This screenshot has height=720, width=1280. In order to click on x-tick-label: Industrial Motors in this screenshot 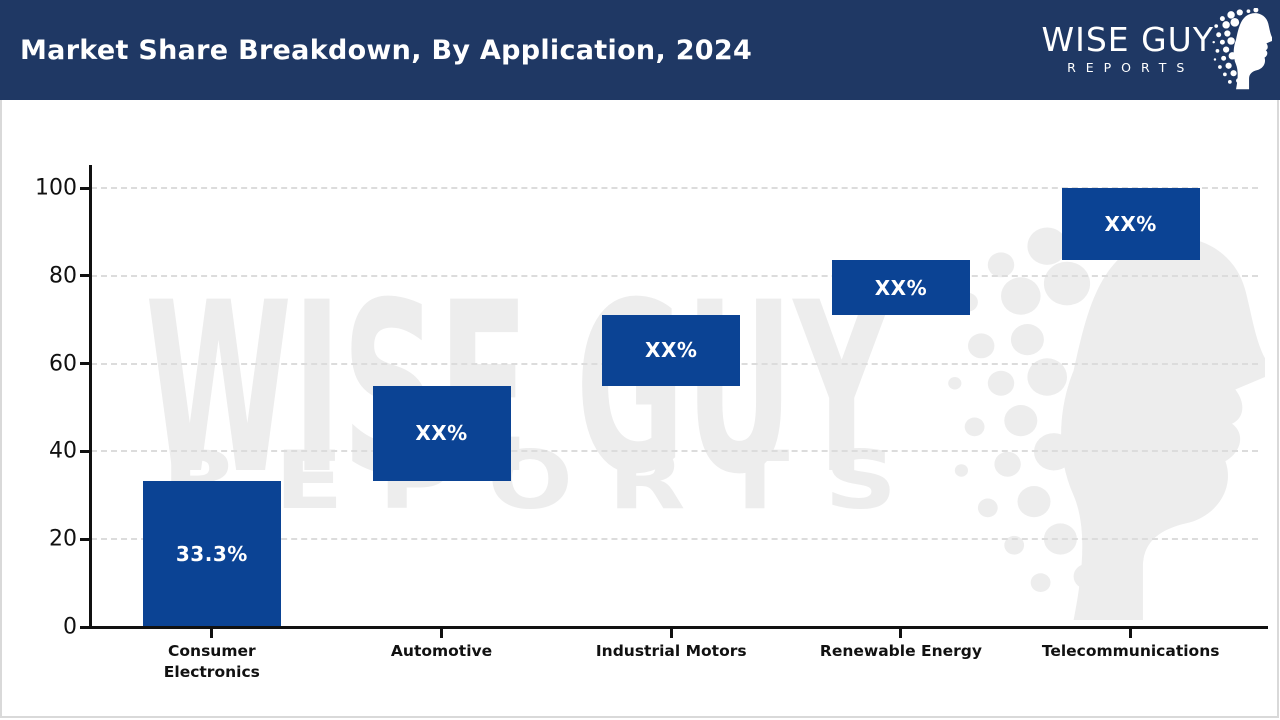, I will do `click(671, 651)`.